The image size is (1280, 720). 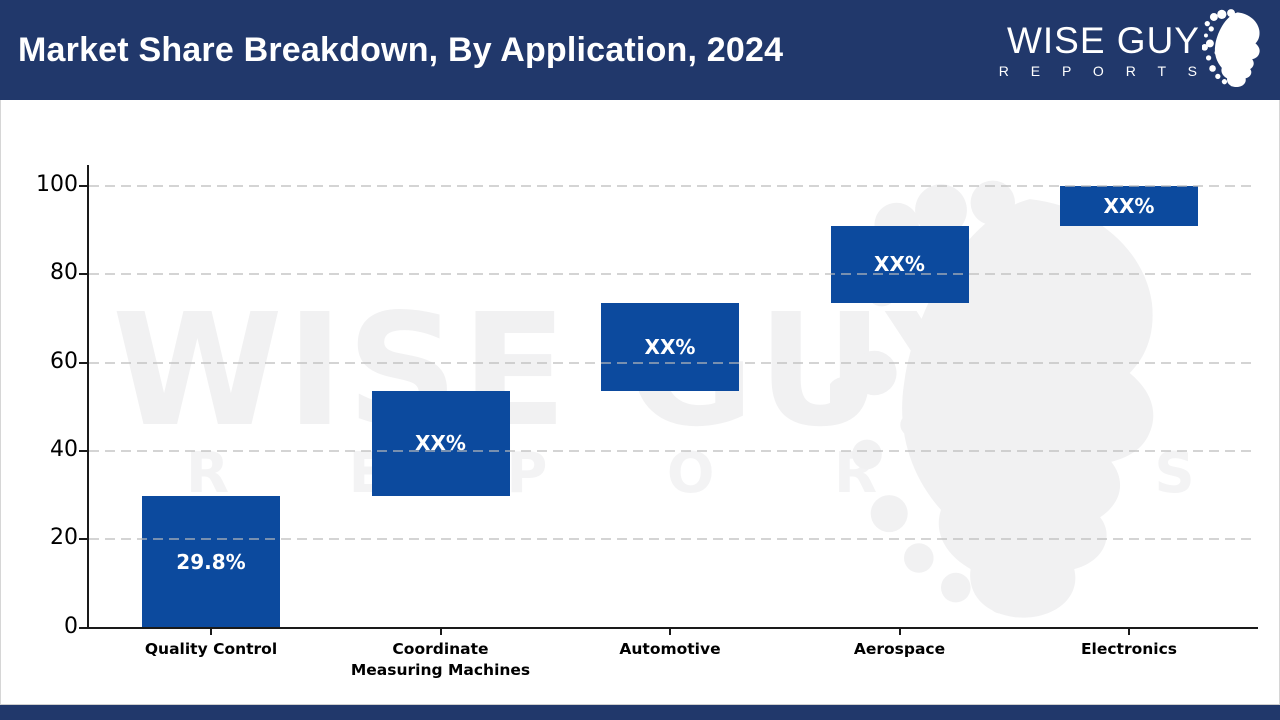 What do you see at coordinates (440, 443) in the screenshot?
I see `bar-coordinate-measuring-machines: XX%` at bounding box center [440, 443].